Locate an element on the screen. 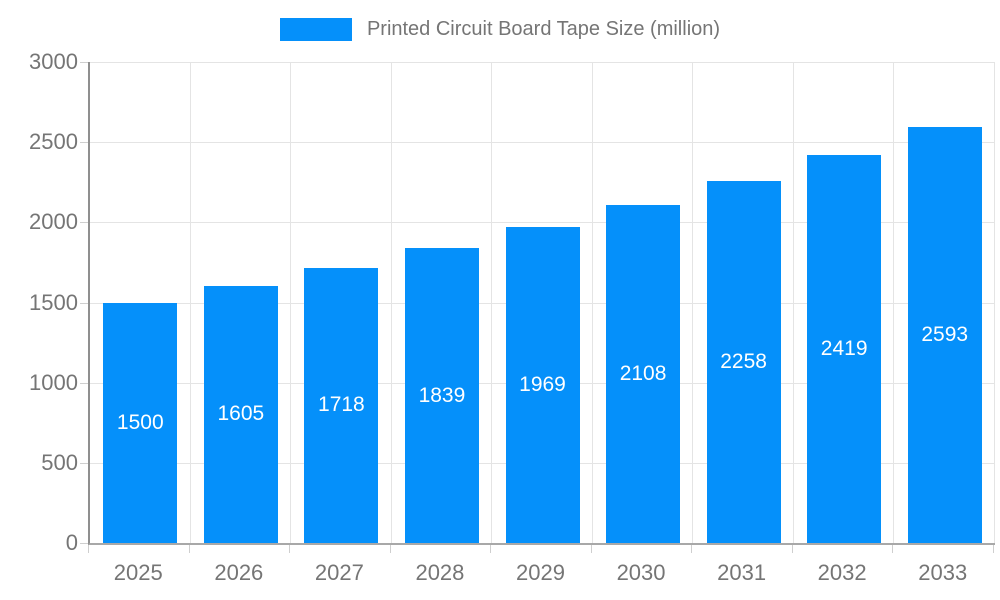 Image resolution: width=1000 pixels, height=600 pixels. x-tick-label: 2031 is located at coordinates (742, 572).